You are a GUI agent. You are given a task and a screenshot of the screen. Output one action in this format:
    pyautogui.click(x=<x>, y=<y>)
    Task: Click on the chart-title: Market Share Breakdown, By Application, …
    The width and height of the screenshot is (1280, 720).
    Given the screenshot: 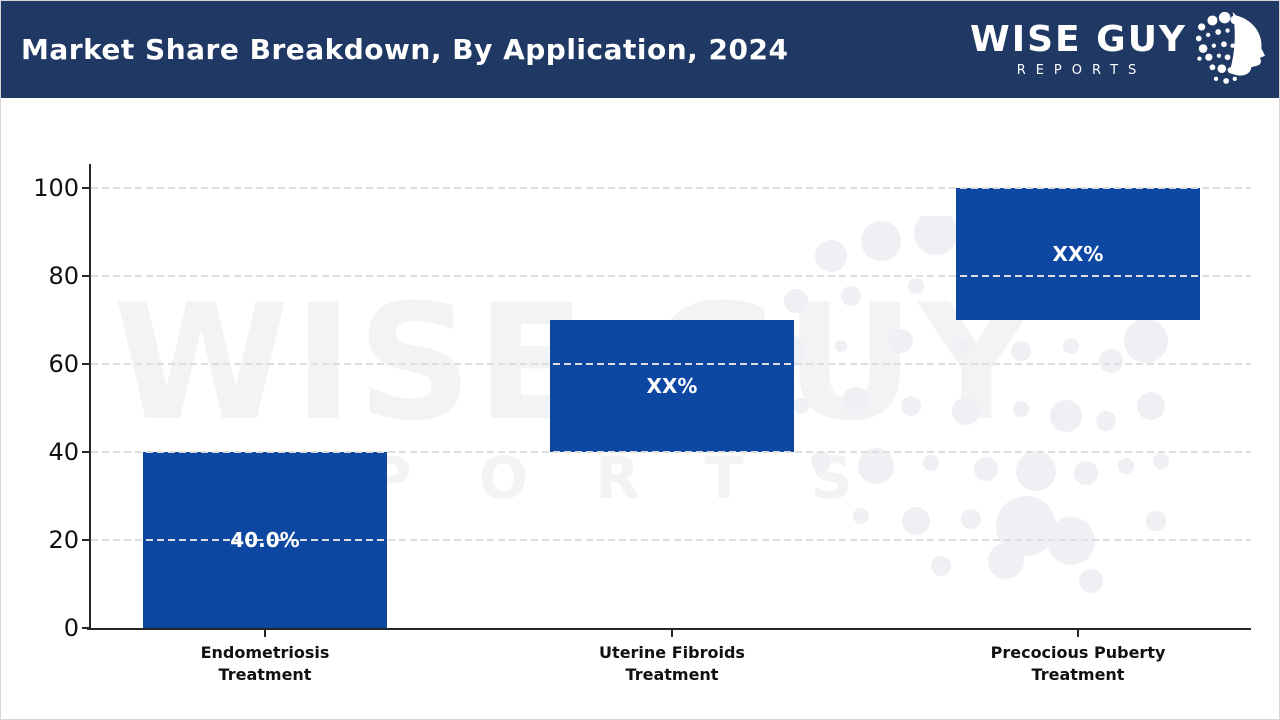 What is the action you would take?
    pyautogui.click(x=405, y=49)
    